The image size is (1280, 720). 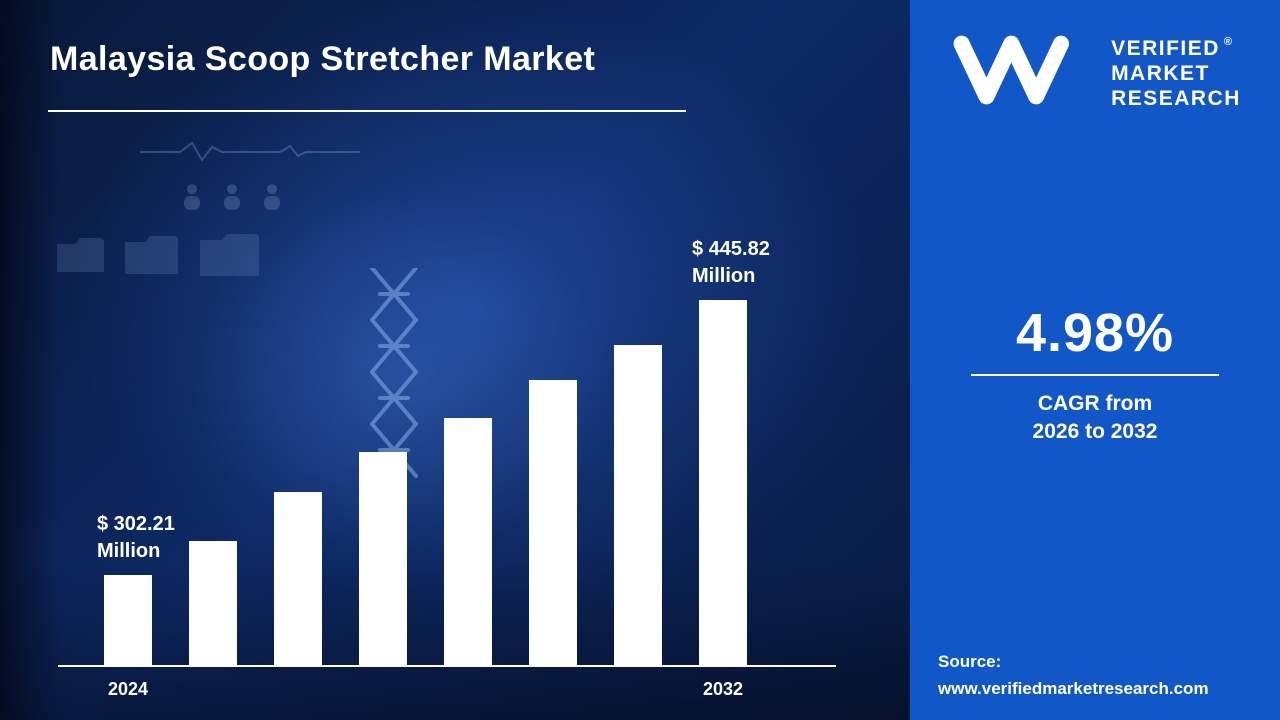 What do you see at coordinates (1095, 333) in the screenshot?
I see `cagr-value: 4.98%` at bounding box center [1095, 333].